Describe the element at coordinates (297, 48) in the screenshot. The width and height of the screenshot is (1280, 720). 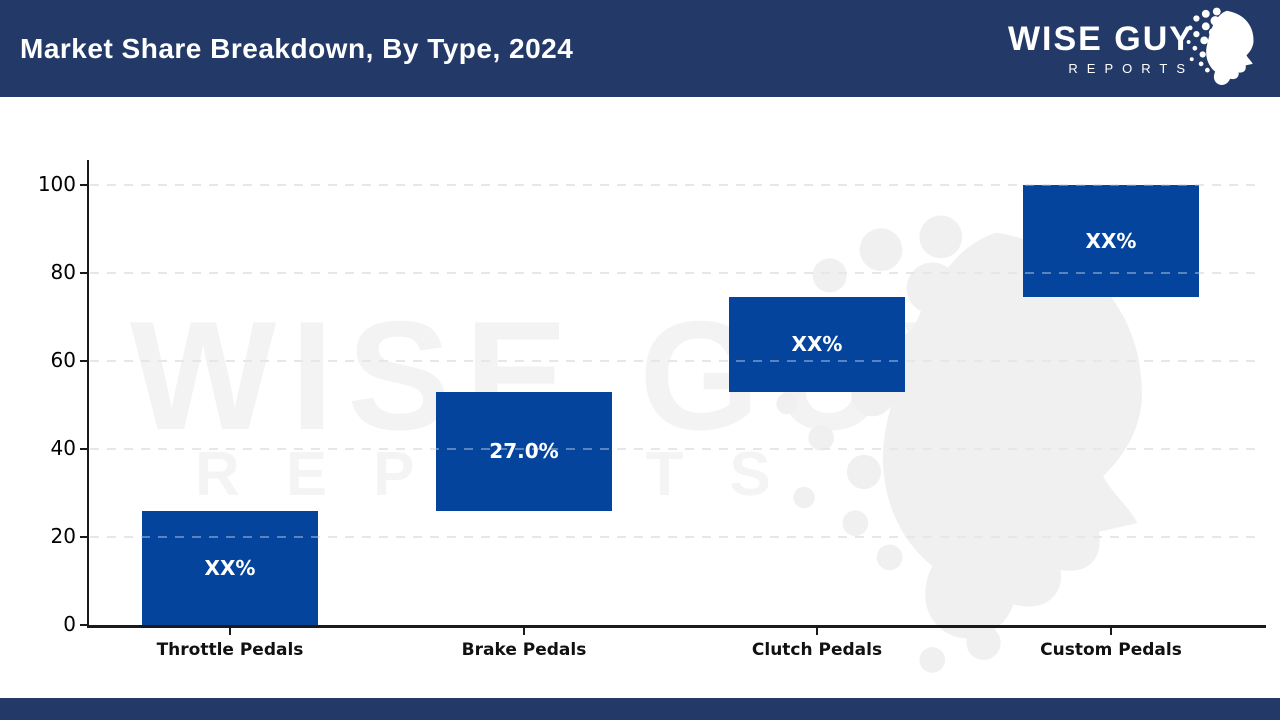
I see `chart-title: Market Share Breakdown, By Type, 2024` at that location.